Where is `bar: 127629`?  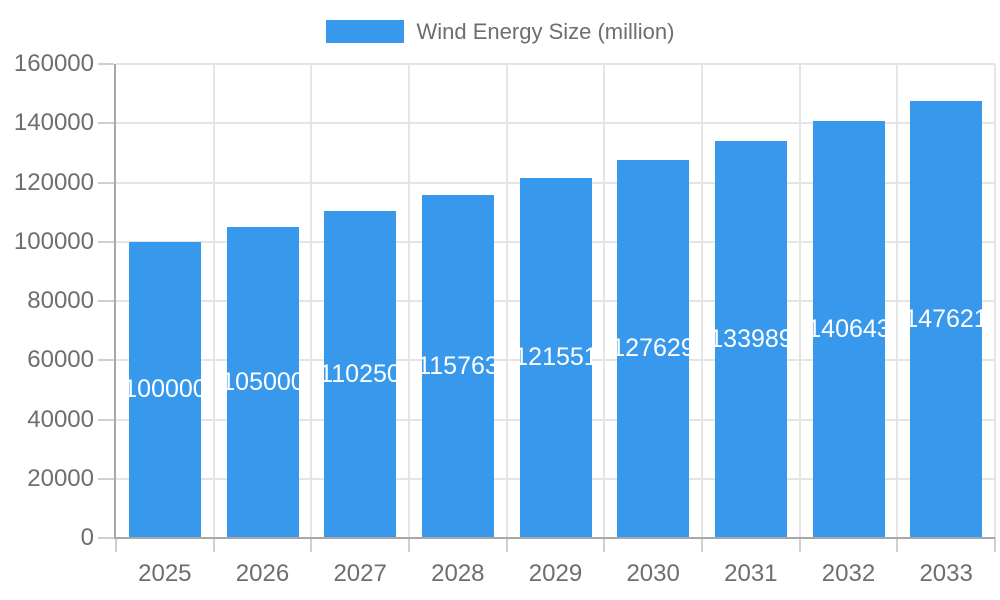
bar: 127629 is located at coordinates (653, 348).